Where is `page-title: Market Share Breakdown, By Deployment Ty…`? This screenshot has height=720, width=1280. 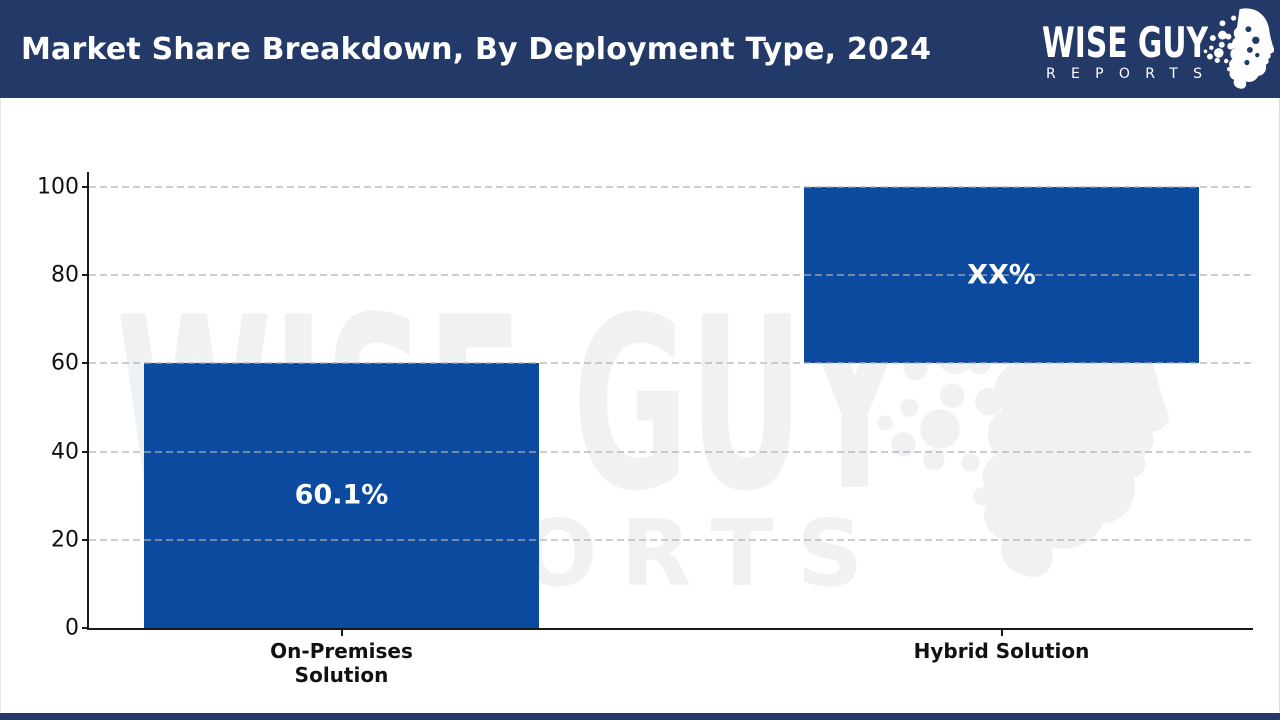
page-title: Market Share Breakdown, By Deployment Ty… is located at coordinates (476, 49).